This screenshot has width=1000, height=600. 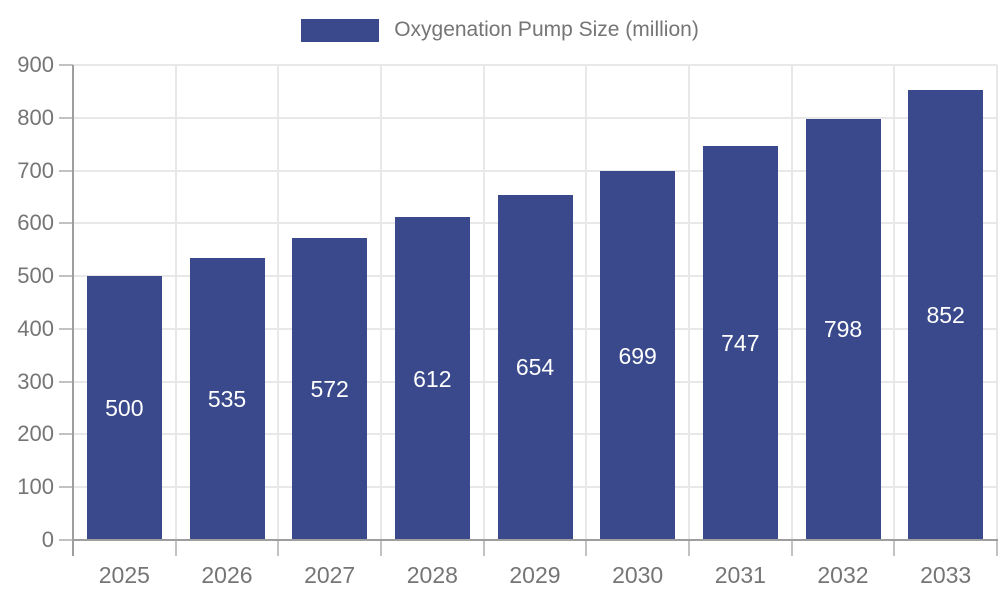 I want to click on legend: Oxygenation Pump Size (million), so click(x=500, y=30).